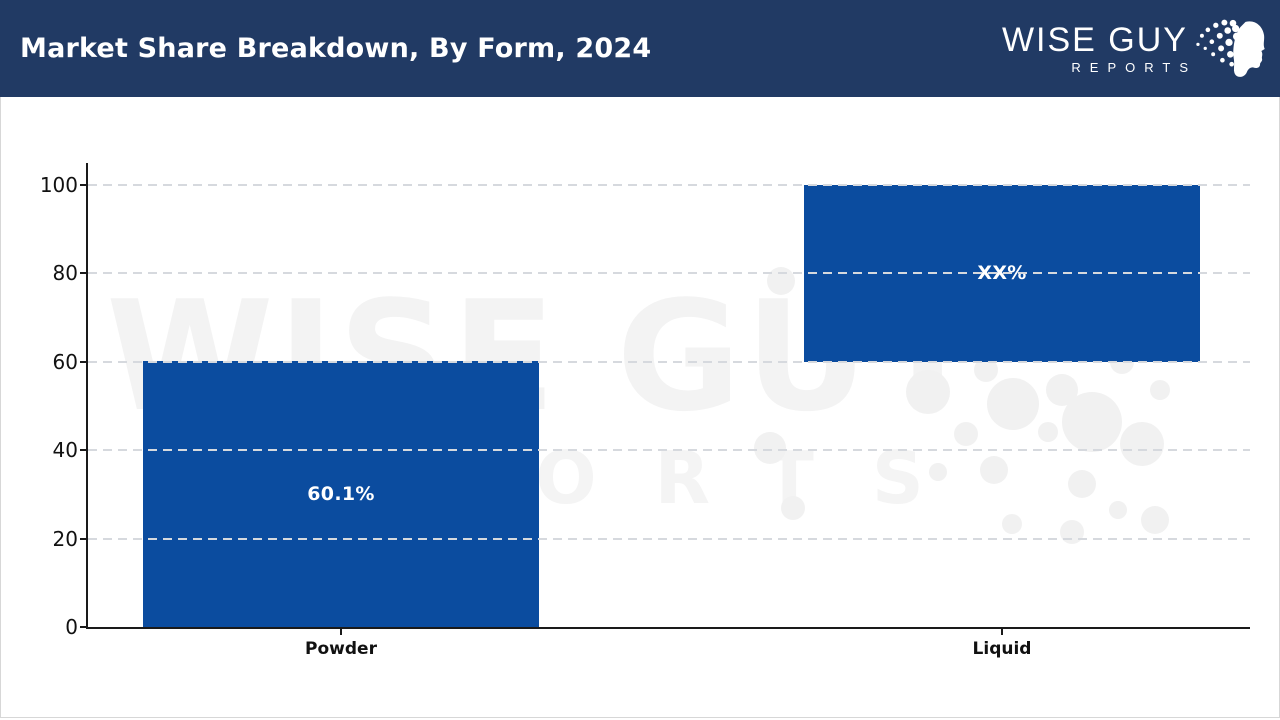 This screenshot has height=720, width=1280. Describe the element at coordinates (341, 649) in the screenshot. I see `x-axis-category-label: Powder` at that location.